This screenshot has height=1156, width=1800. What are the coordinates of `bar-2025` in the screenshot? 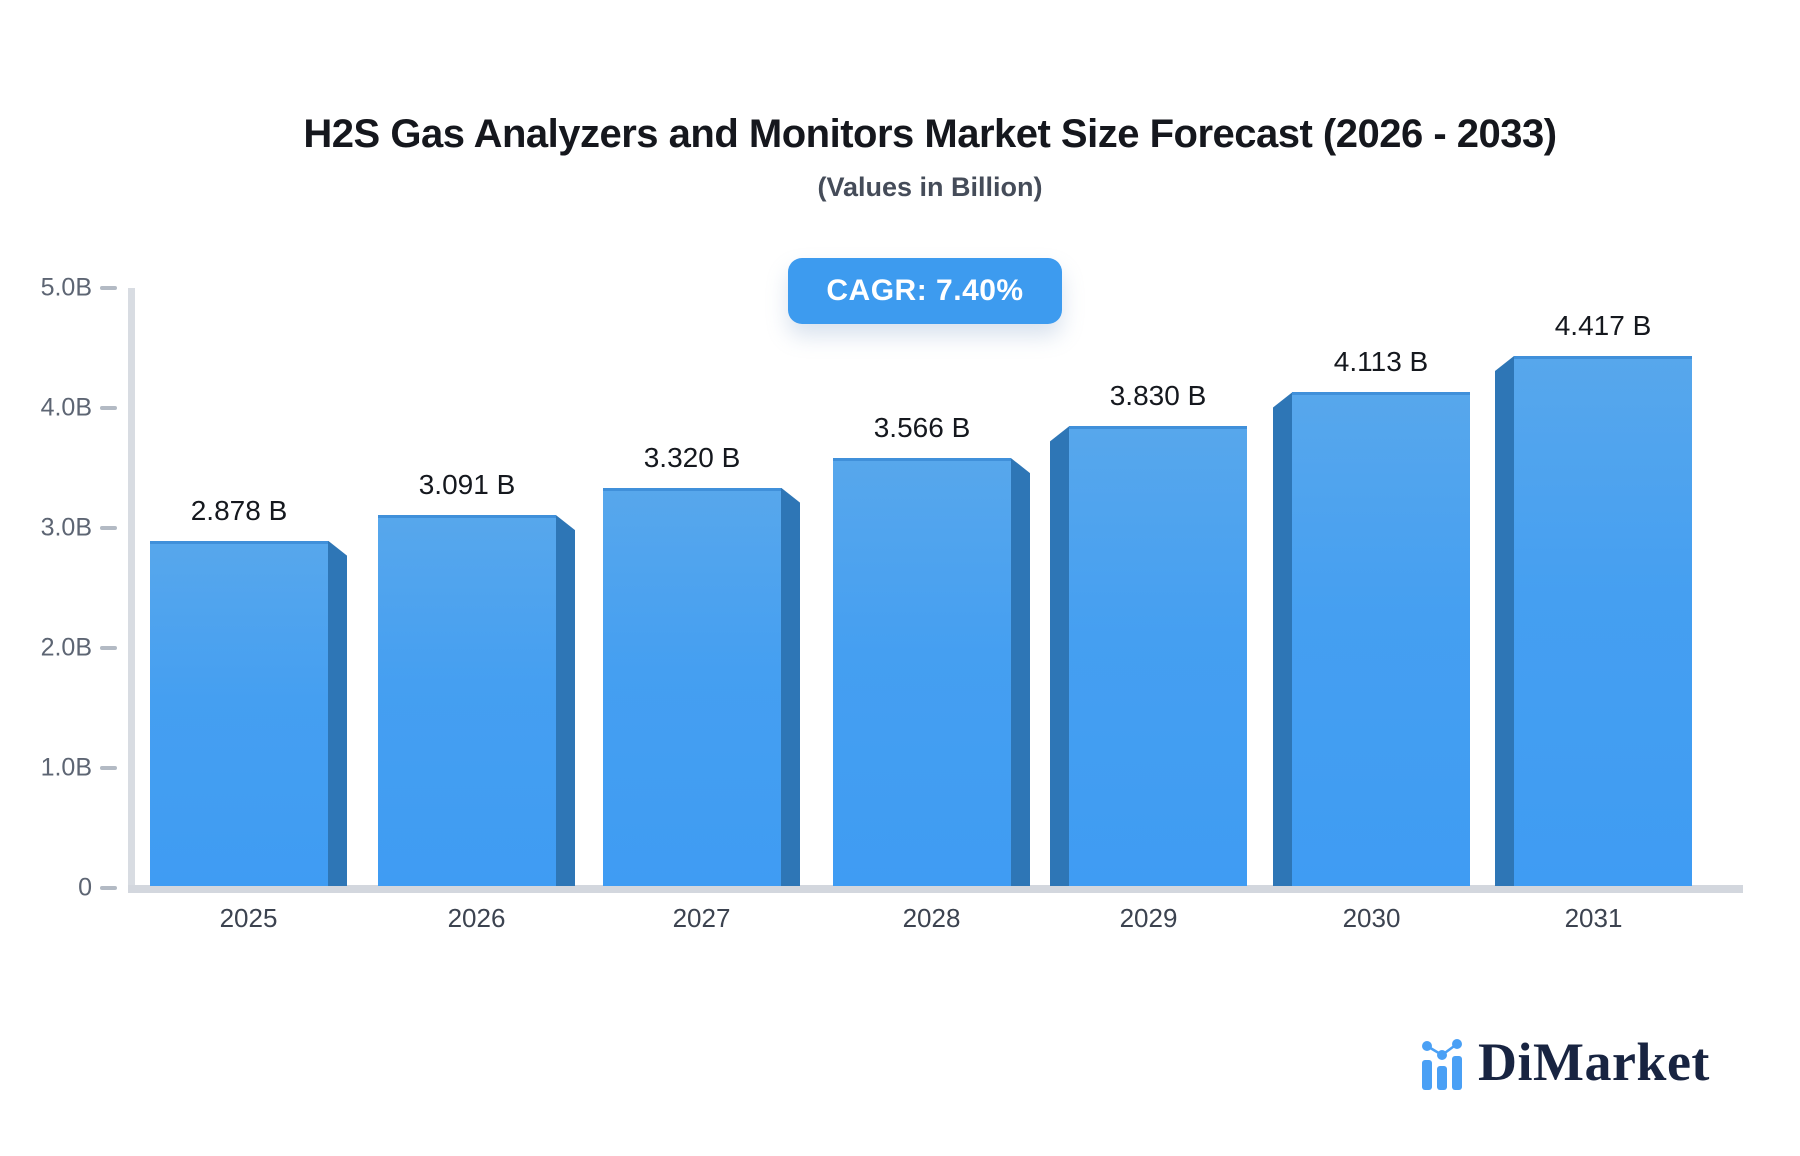 It's located at (248, 713).